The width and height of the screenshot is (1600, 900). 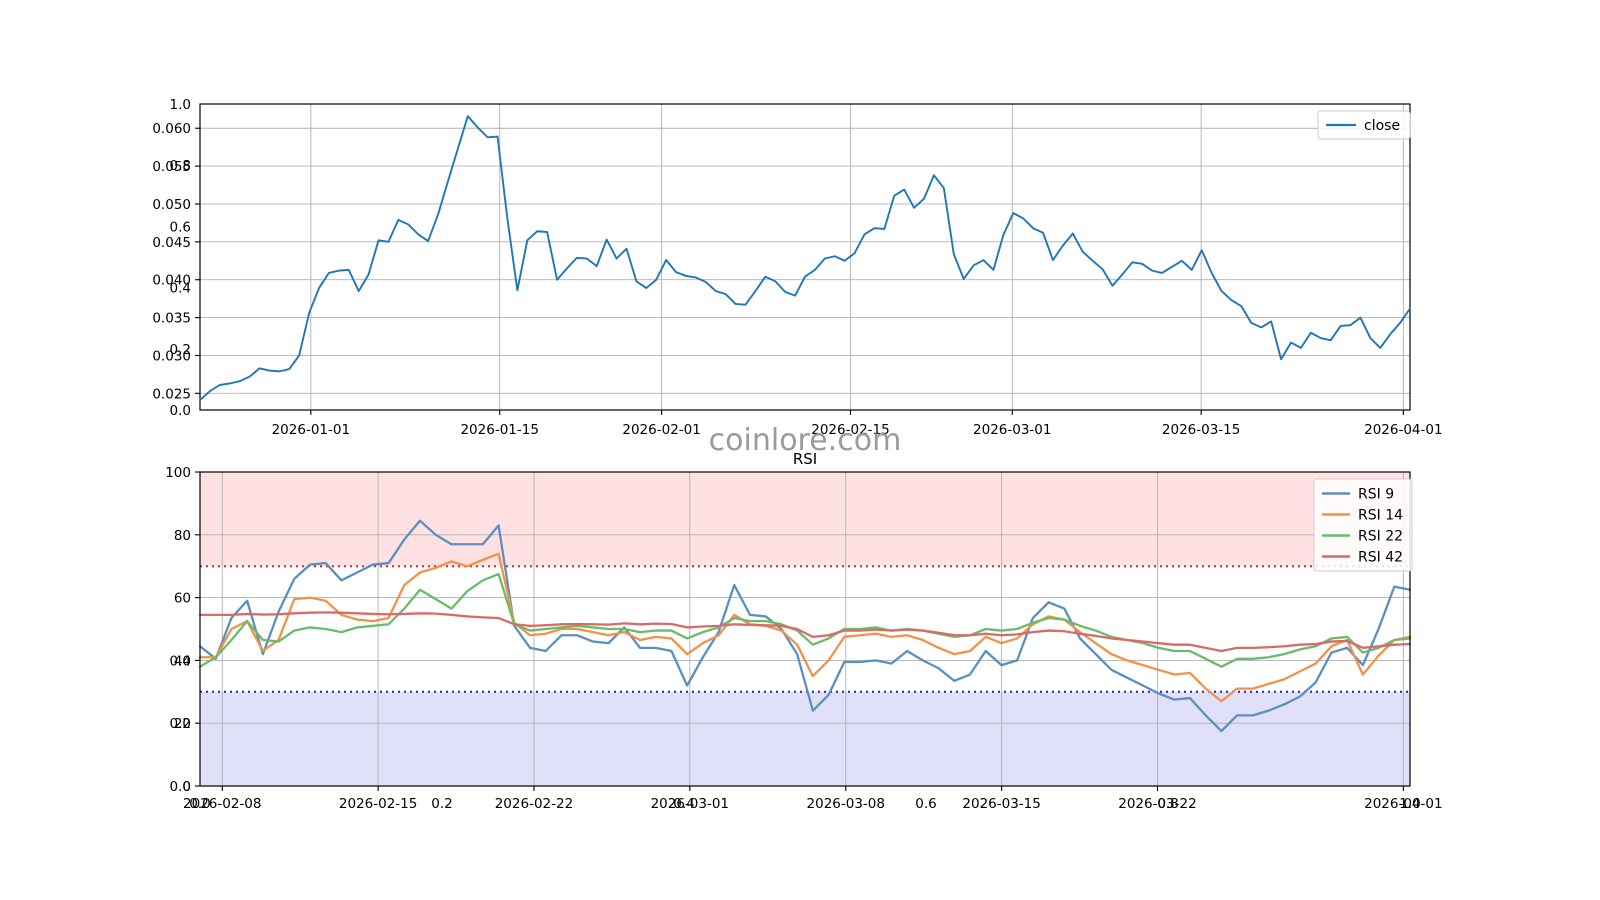 I want to click on rsi-xtick-label: 2026-03-22, so click(x=1157, y=804).